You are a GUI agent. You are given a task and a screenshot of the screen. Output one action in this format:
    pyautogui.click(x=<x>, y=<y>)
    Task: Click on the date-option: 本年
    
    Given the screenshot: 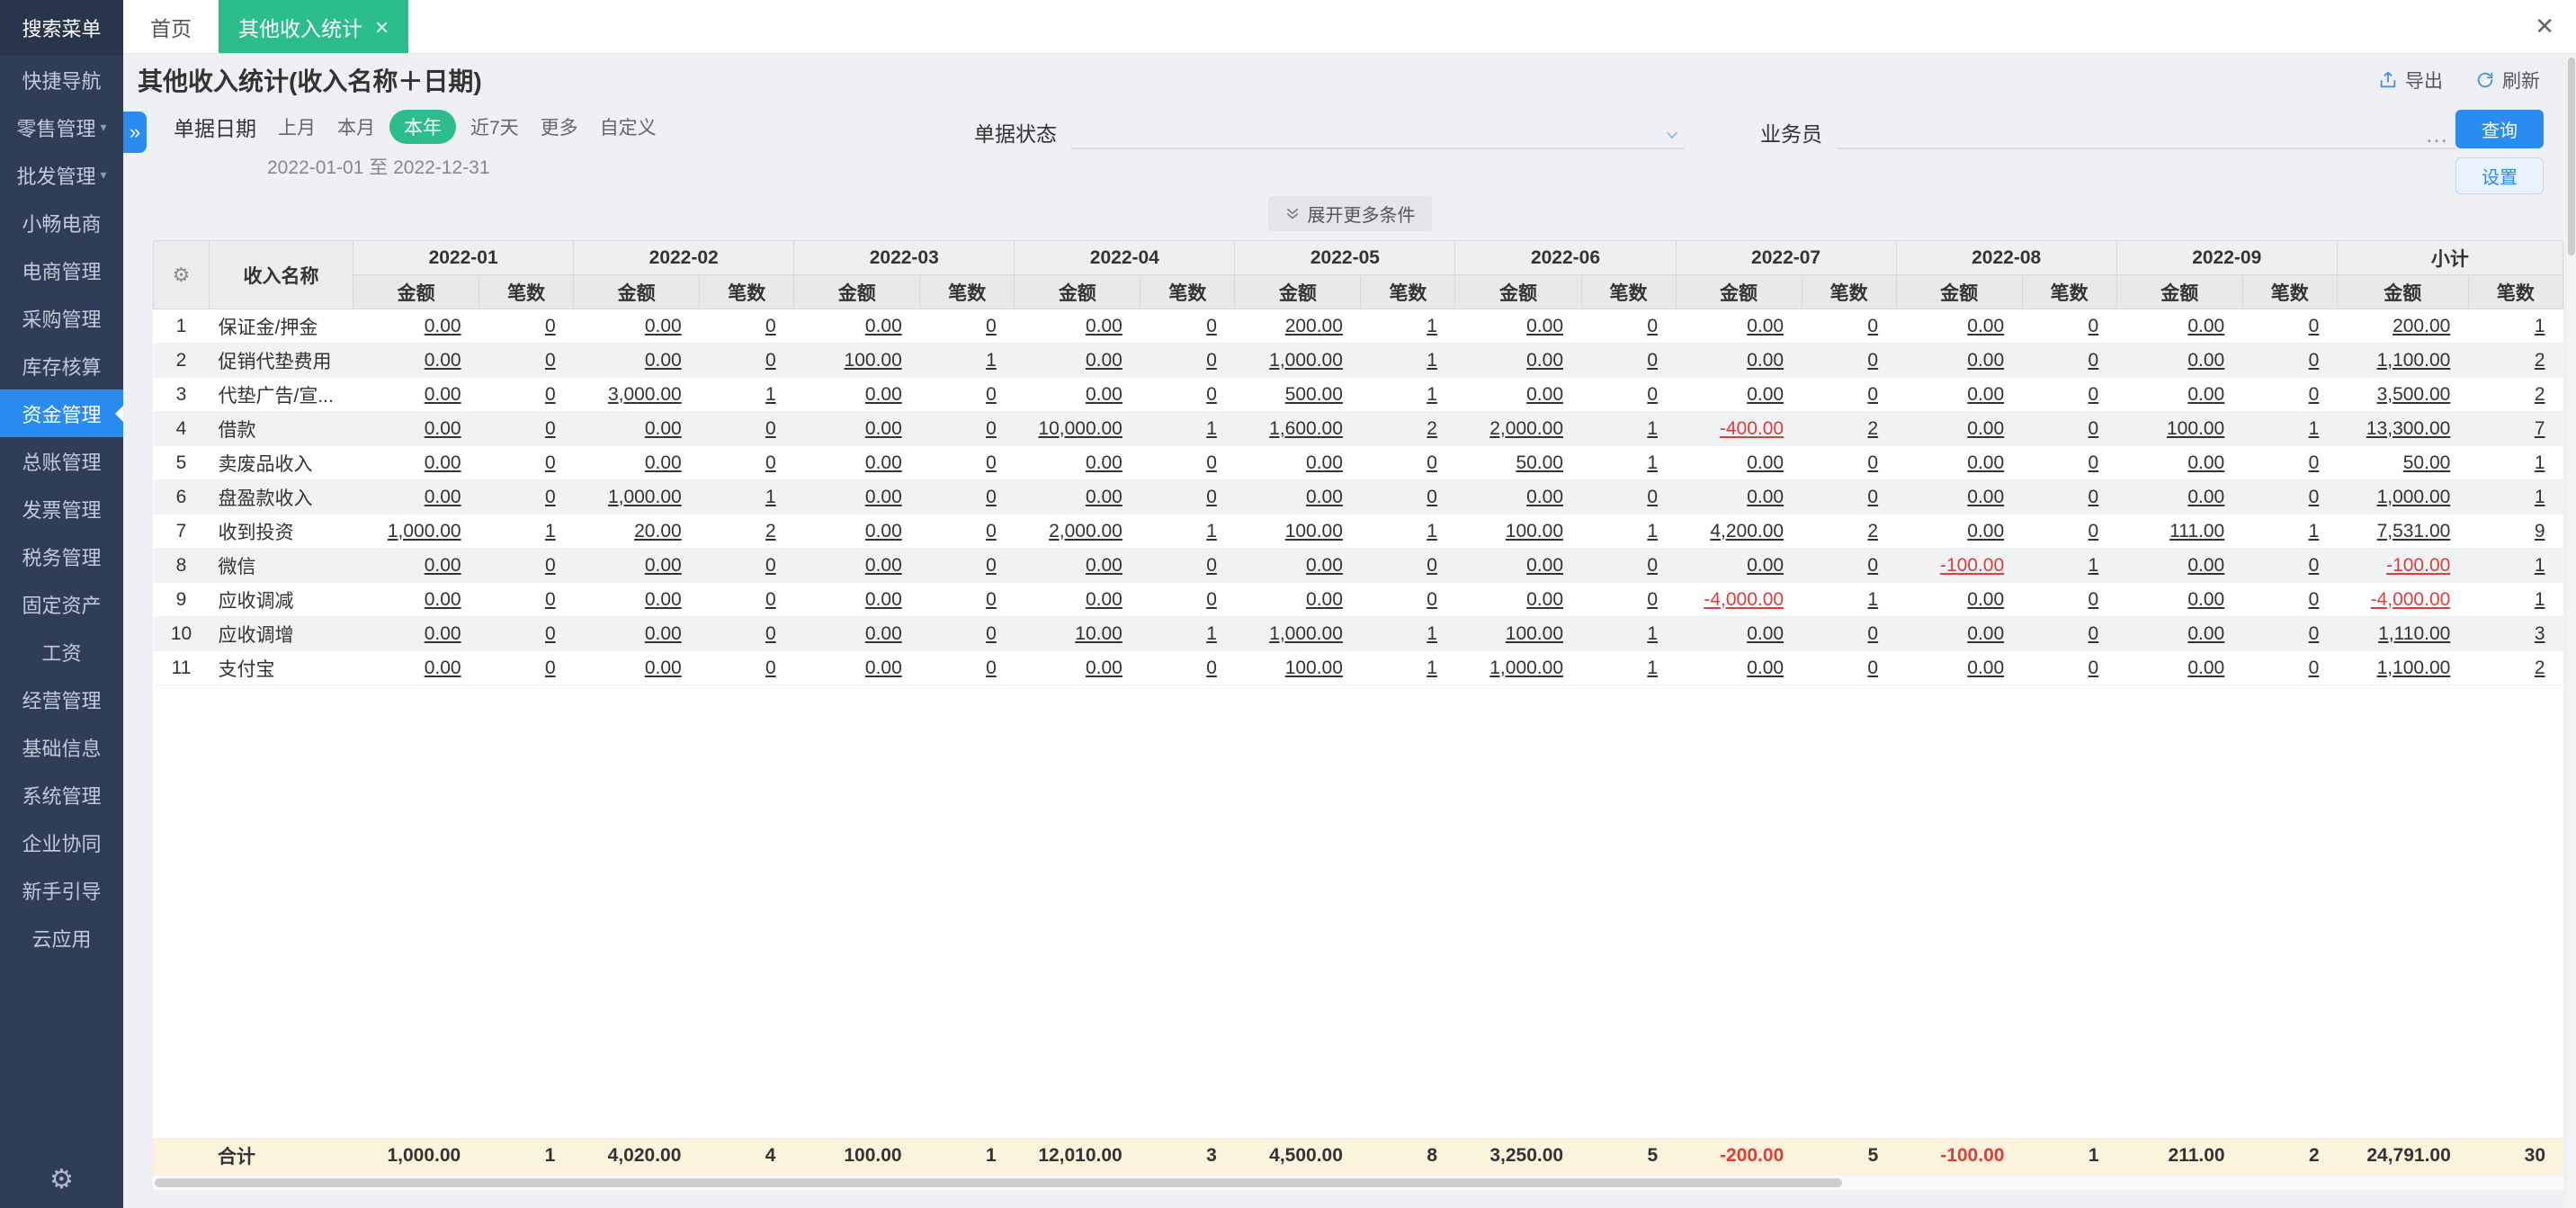 What is the action you would take?
    pyautogui.click(x=422, y=127)
    